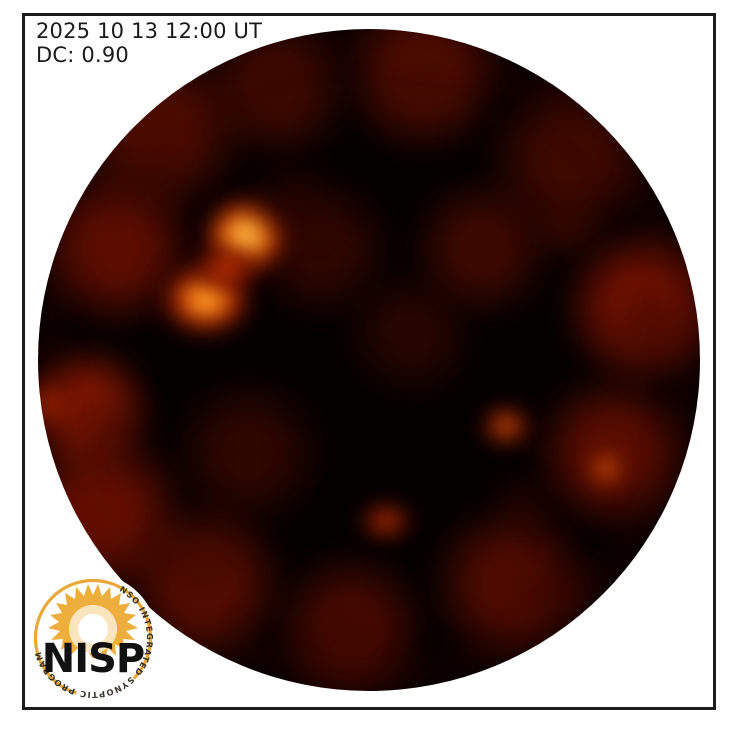  I want to click on duty-cycle-label: DC: 0.90, so click(82, 54).